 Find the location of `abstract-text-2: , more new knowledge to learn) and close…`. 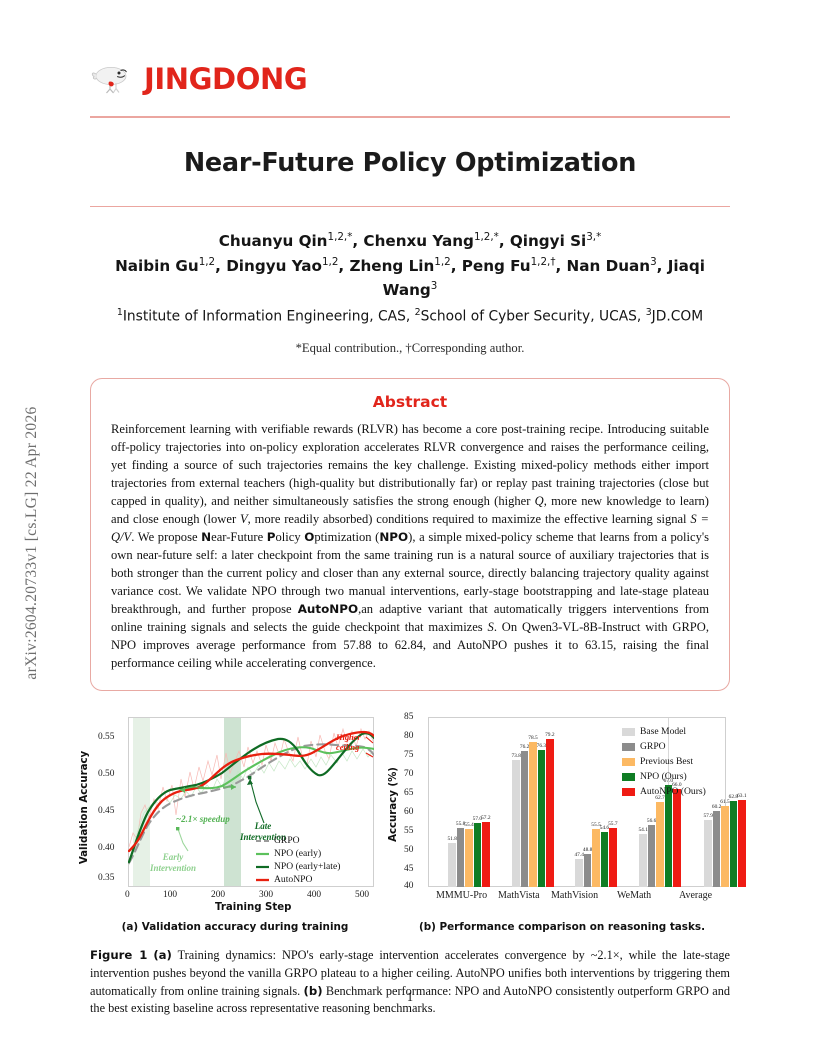

abstract-text-2: , more new knowledge to learn) and close… is located at coordinates (410, 510).